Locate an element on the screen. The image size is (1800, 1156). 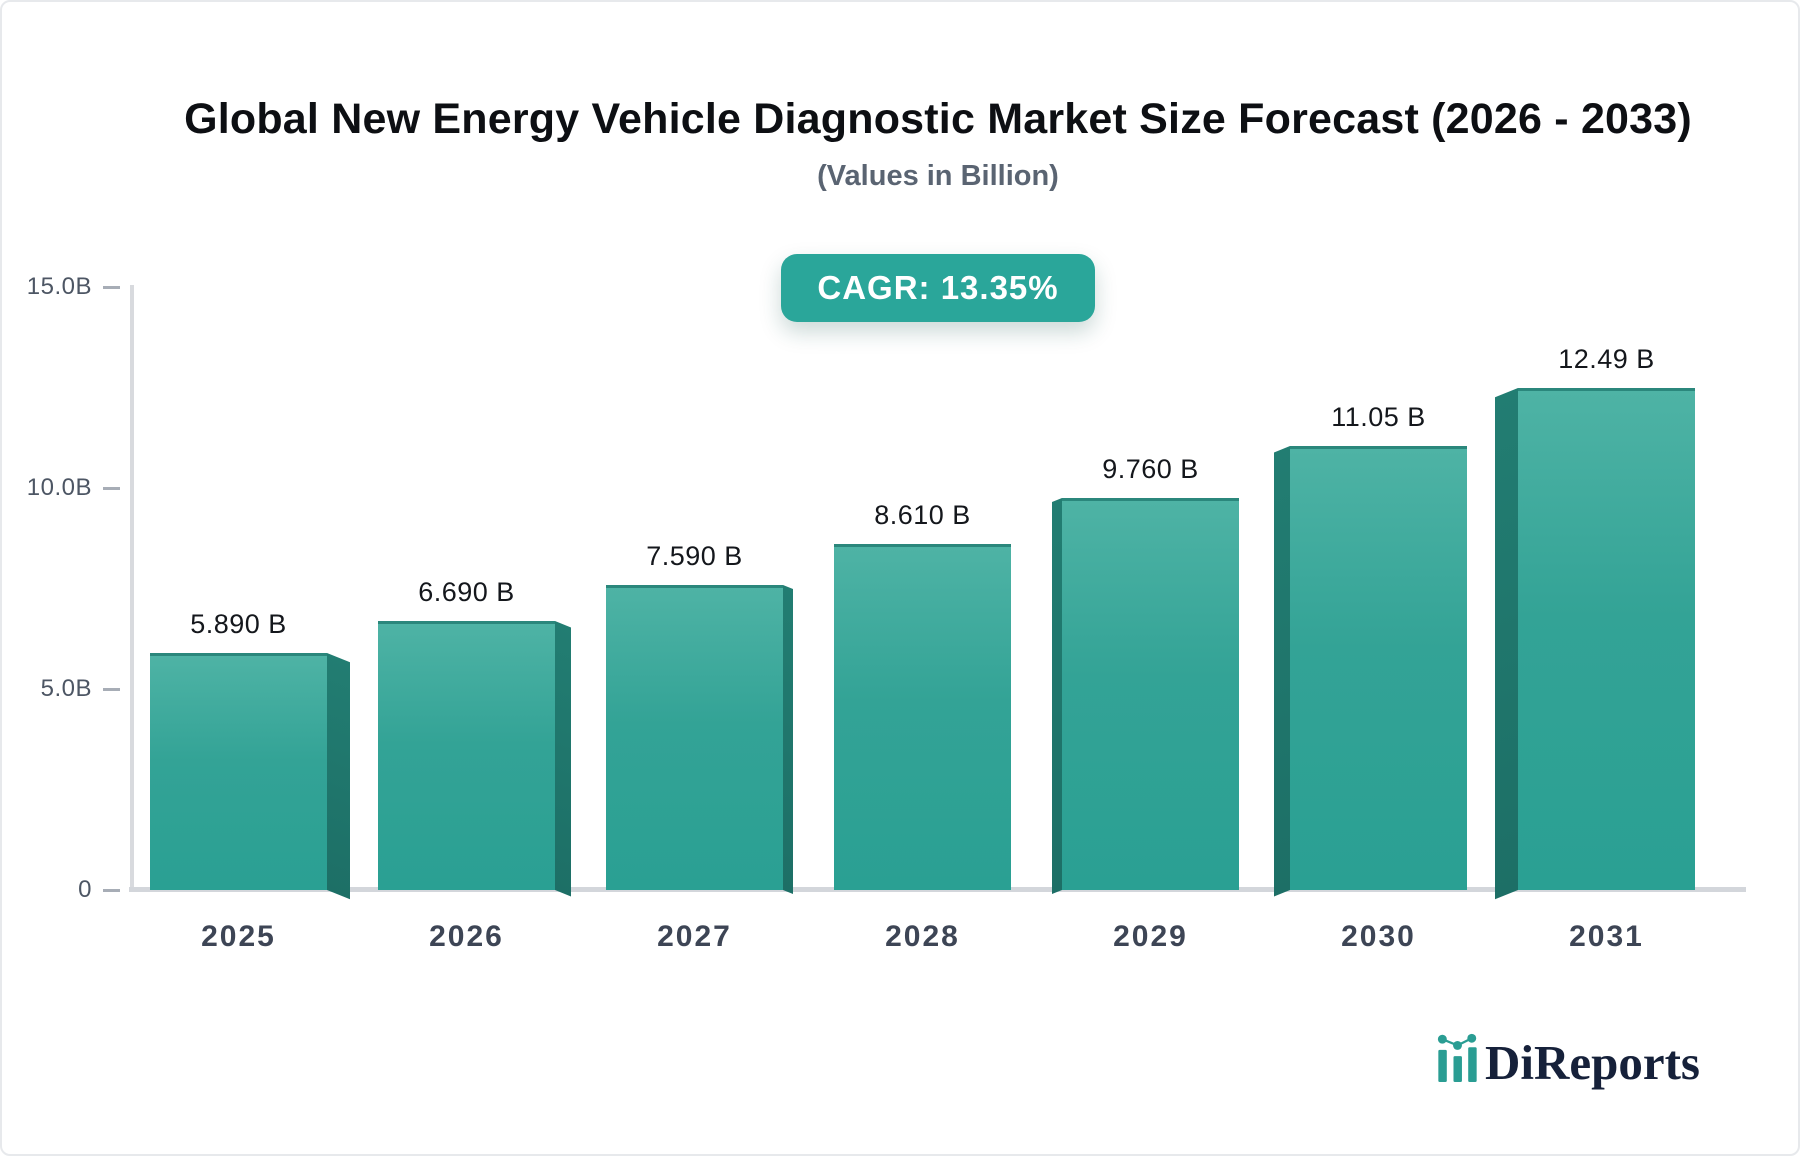
x-label-2029: 2029 is located at coordinates (1150, 936).